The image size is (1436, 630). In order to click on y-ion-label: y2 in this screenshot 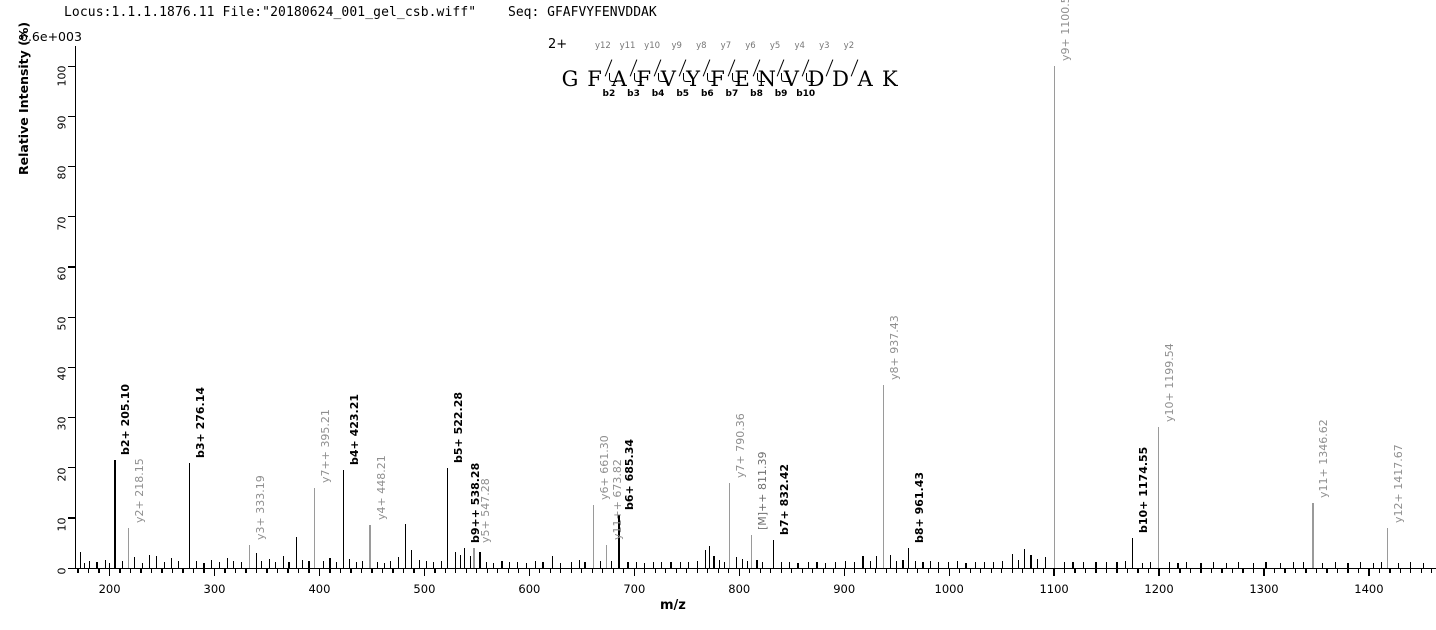, I will do `click(849, 46)`.